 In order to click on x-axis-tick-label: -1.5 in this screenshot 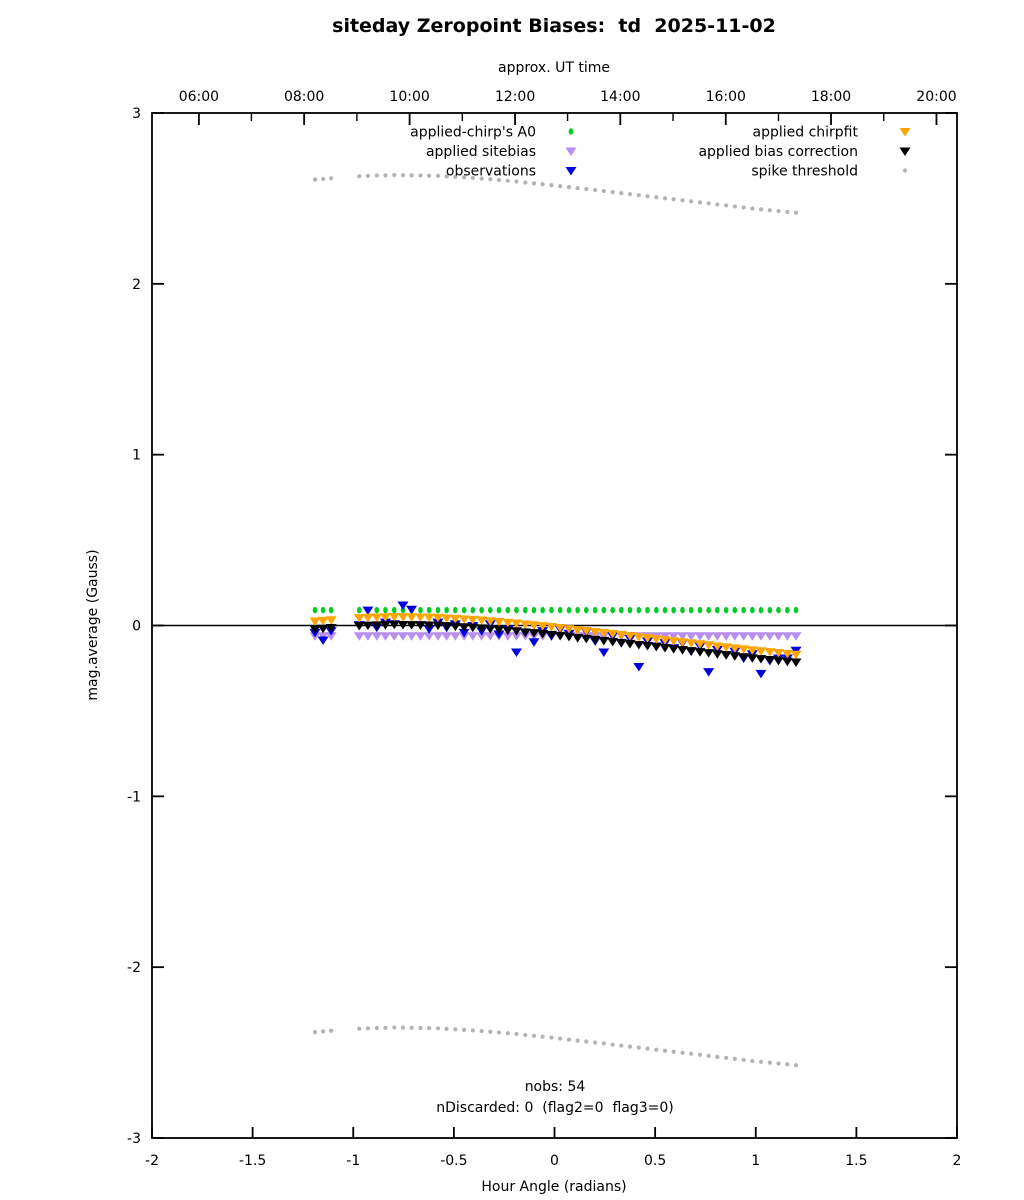, I will do `click(252, 1161)`.